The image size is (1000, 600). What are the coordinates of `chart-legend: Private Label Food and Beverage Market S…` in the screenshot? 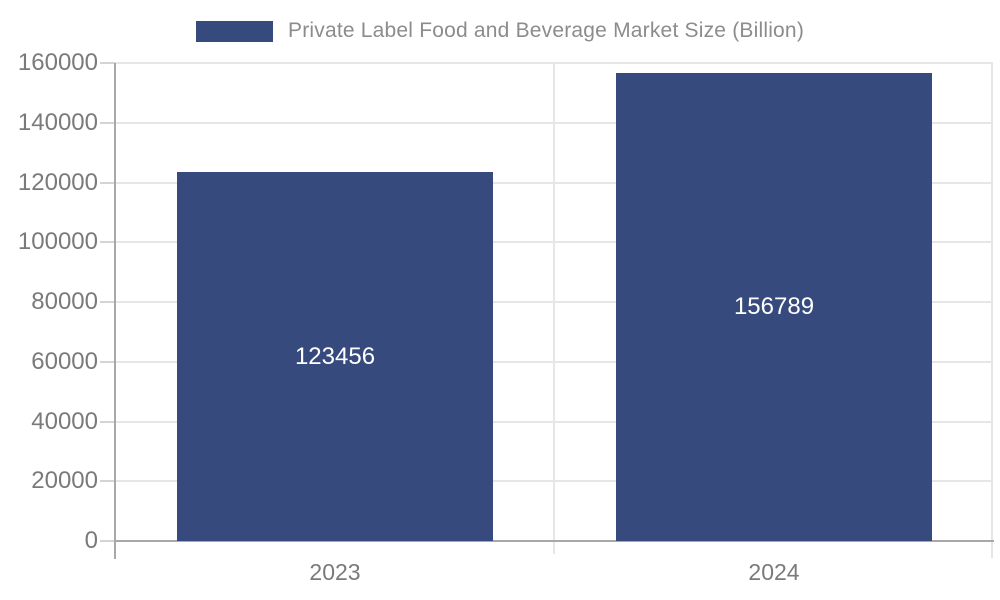 It's located at (500, 31).